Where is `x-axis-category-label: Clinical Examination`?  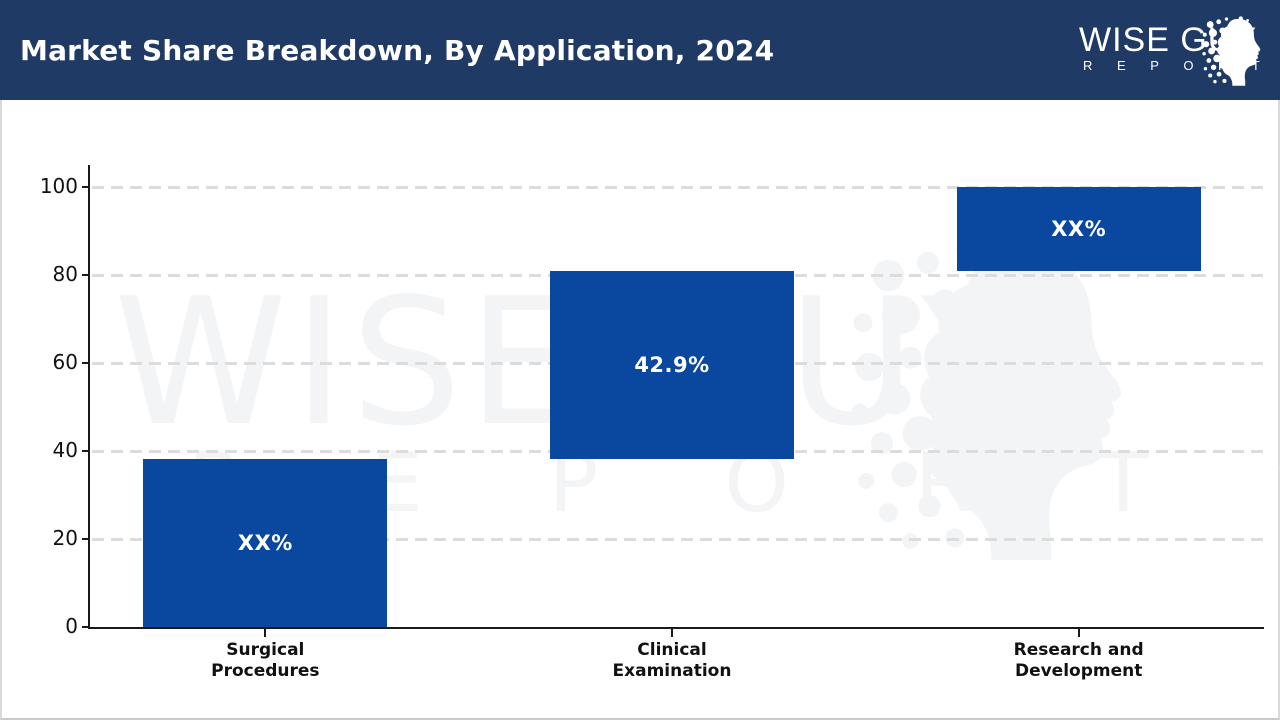
x-axis-category-label: Clinical Examination is located at coordinates (672, 661).